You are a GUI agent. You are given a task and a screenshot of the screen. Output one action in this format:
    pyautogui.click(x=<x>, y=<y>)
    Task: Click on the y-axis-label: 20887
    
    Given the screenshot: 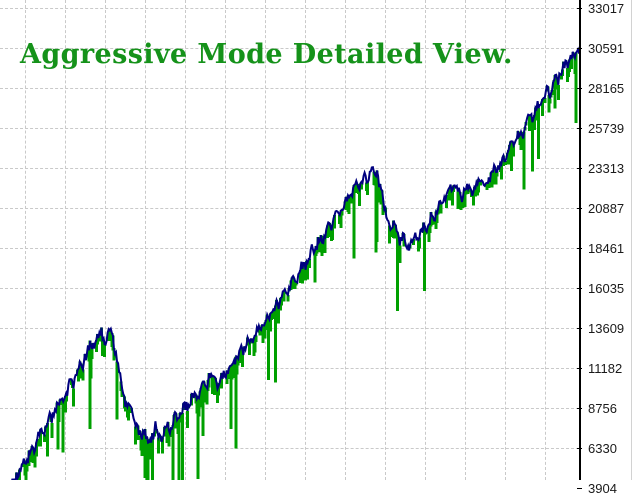 What is the action you would take?
    pyautogui.click(x=606, y=208)
    